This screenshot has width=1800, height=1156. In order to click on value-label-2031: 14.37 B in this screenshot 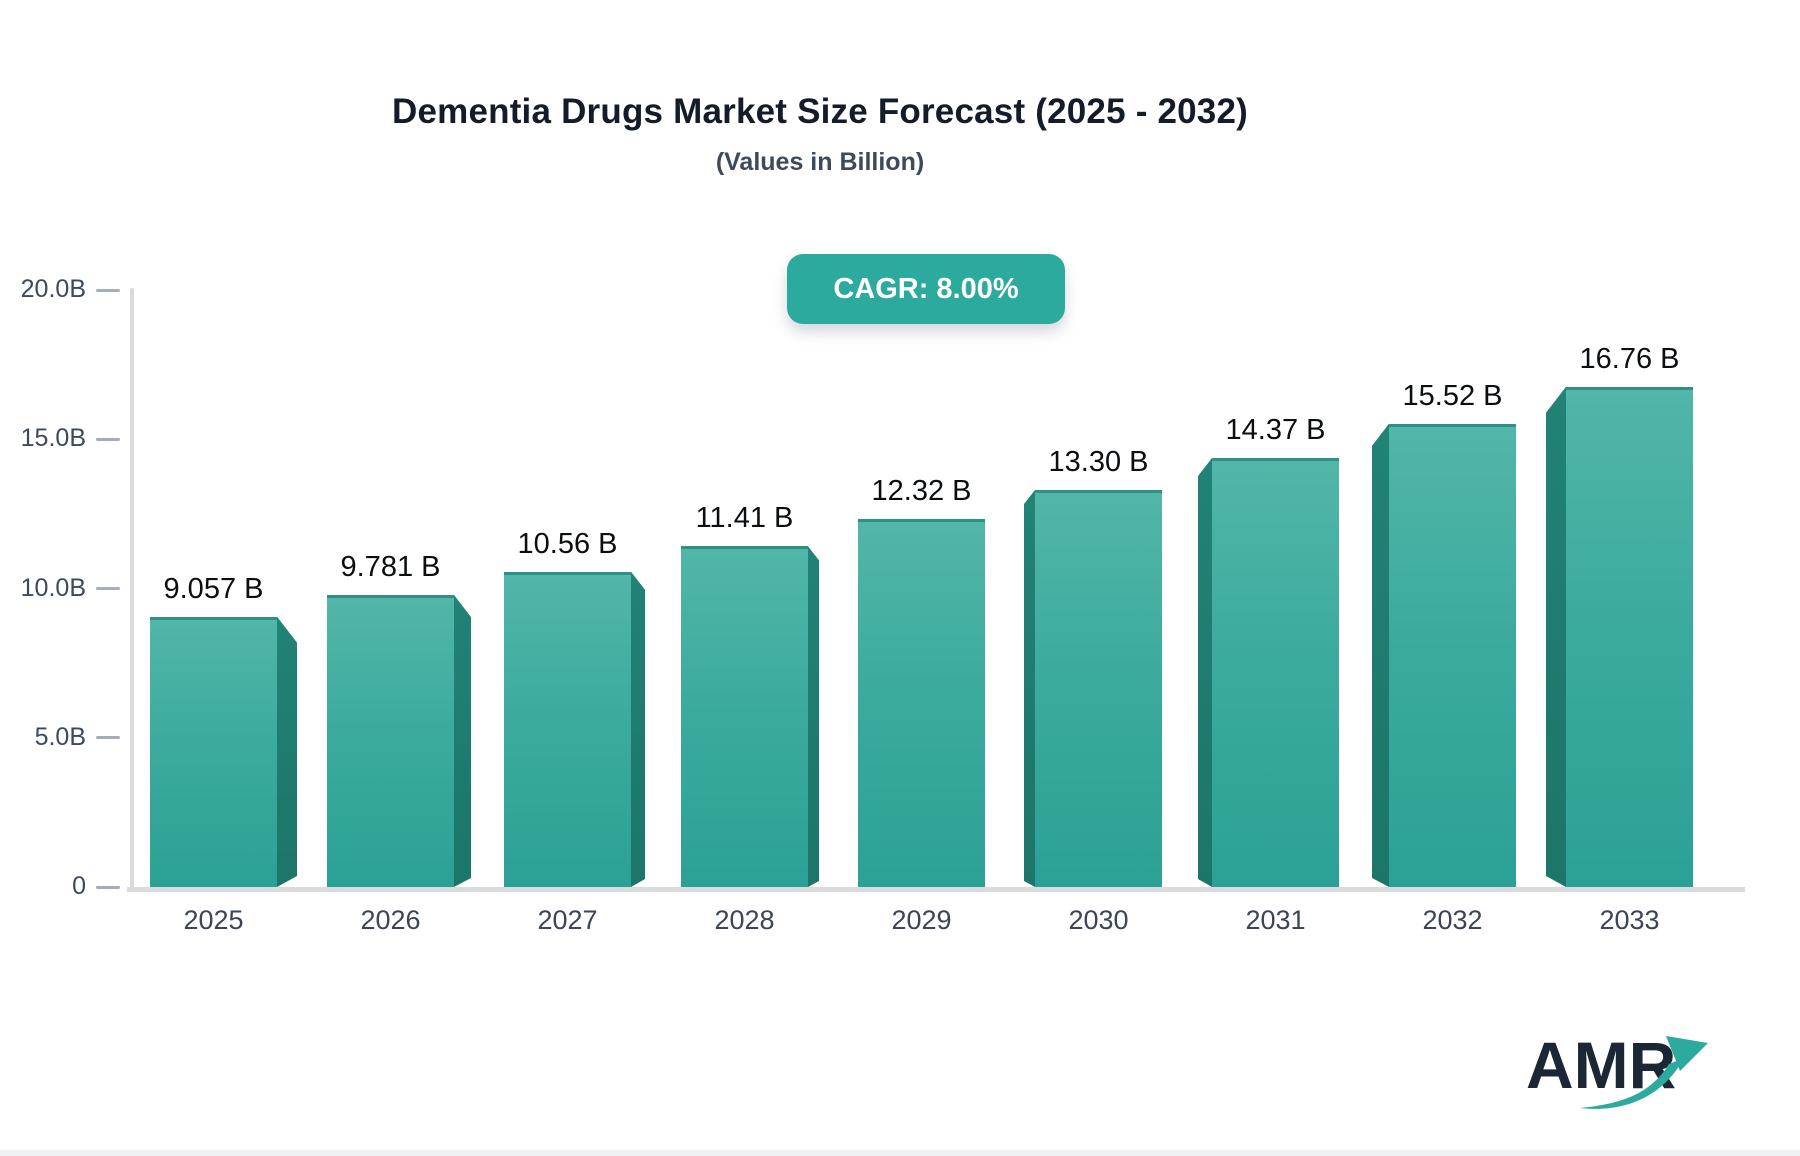, I will do `click(1275, 430)`.